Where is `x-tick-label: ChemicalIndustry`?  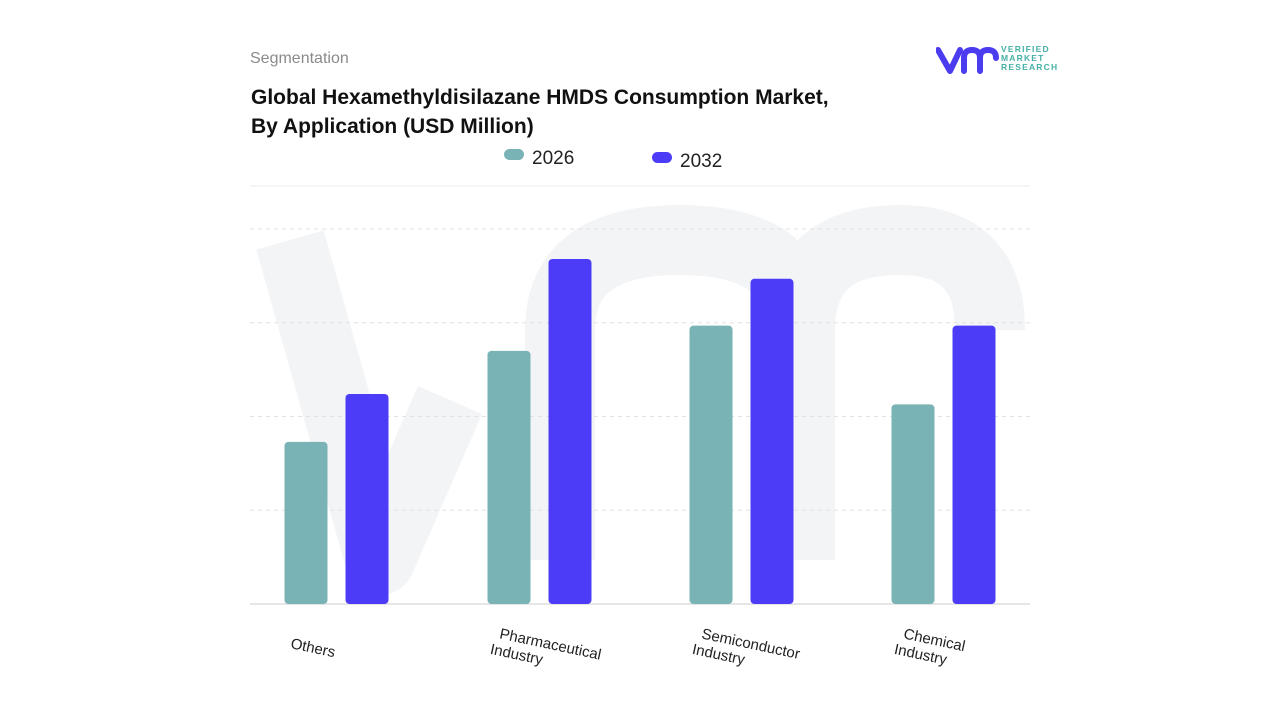 x-tick-label: ChemicalIndustry is located at coordinates (930, 648).